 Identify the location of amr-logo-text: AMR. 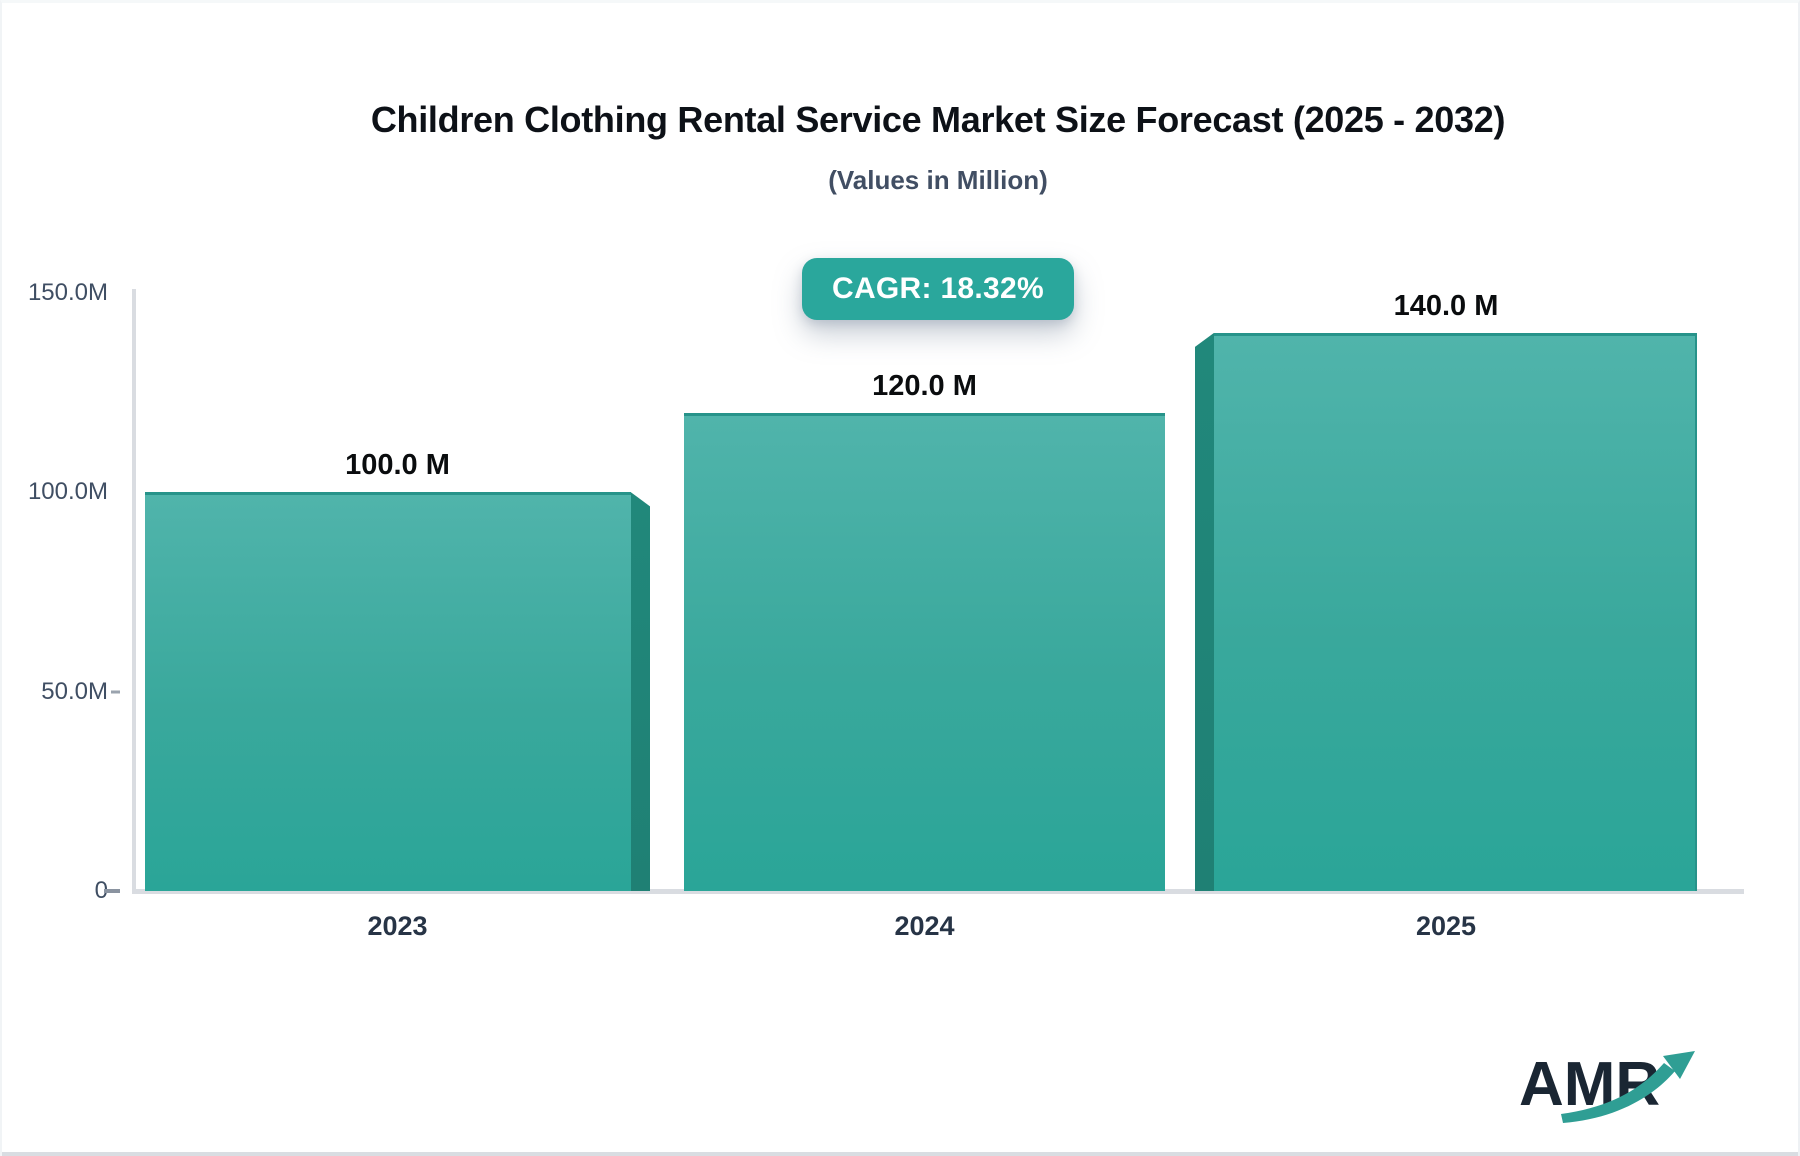
(1589, 1084).